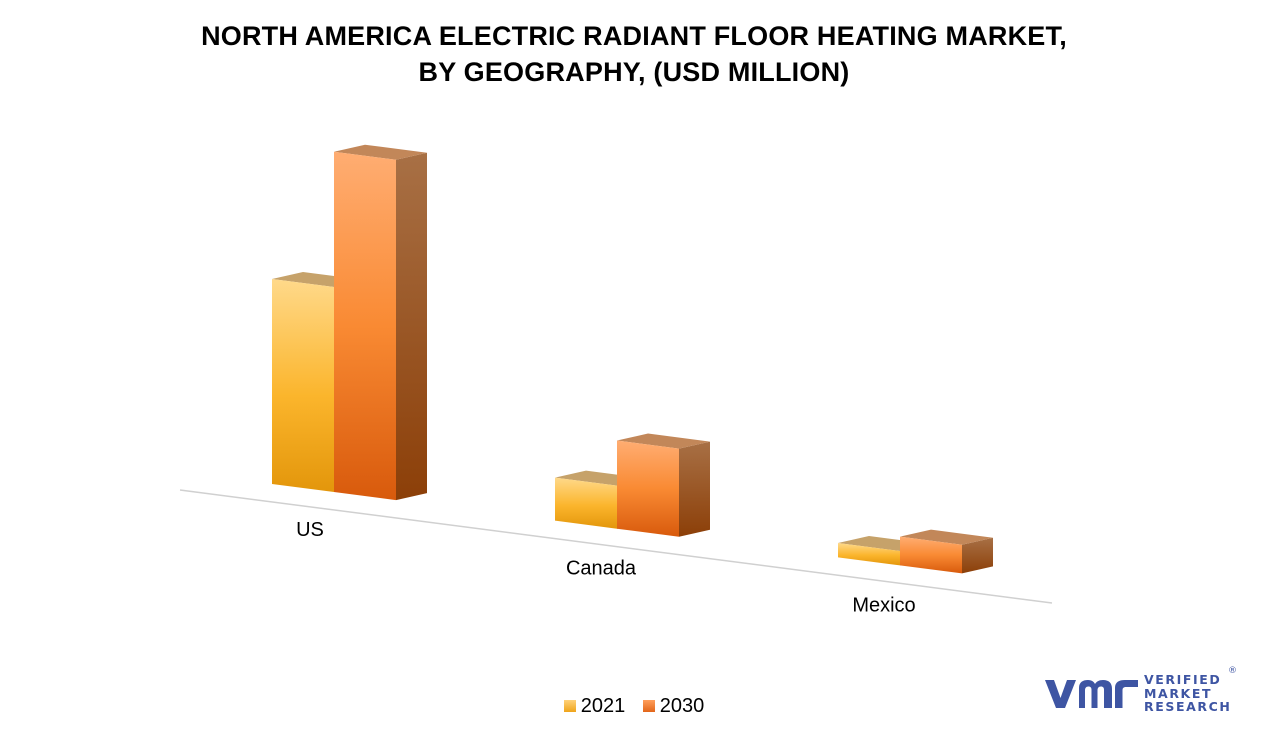  What do you see at coordinates (1143, 694) in the screenshot?
I see `verified-market-research-logo: VERIFIED MARKET RESEARCH ®` at bounding box center [1143, 694].